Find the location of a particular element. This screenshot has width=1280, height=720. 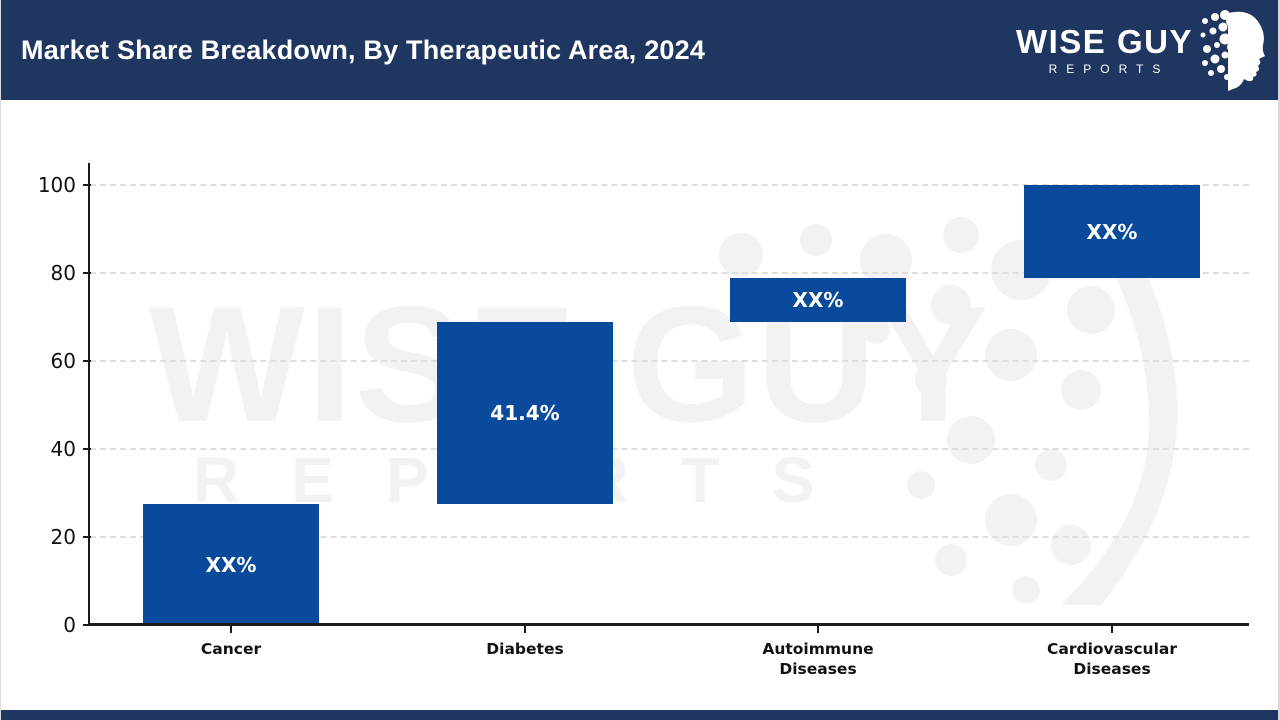

bar-autoimmune-diseases is located at coordinates (818, 300).